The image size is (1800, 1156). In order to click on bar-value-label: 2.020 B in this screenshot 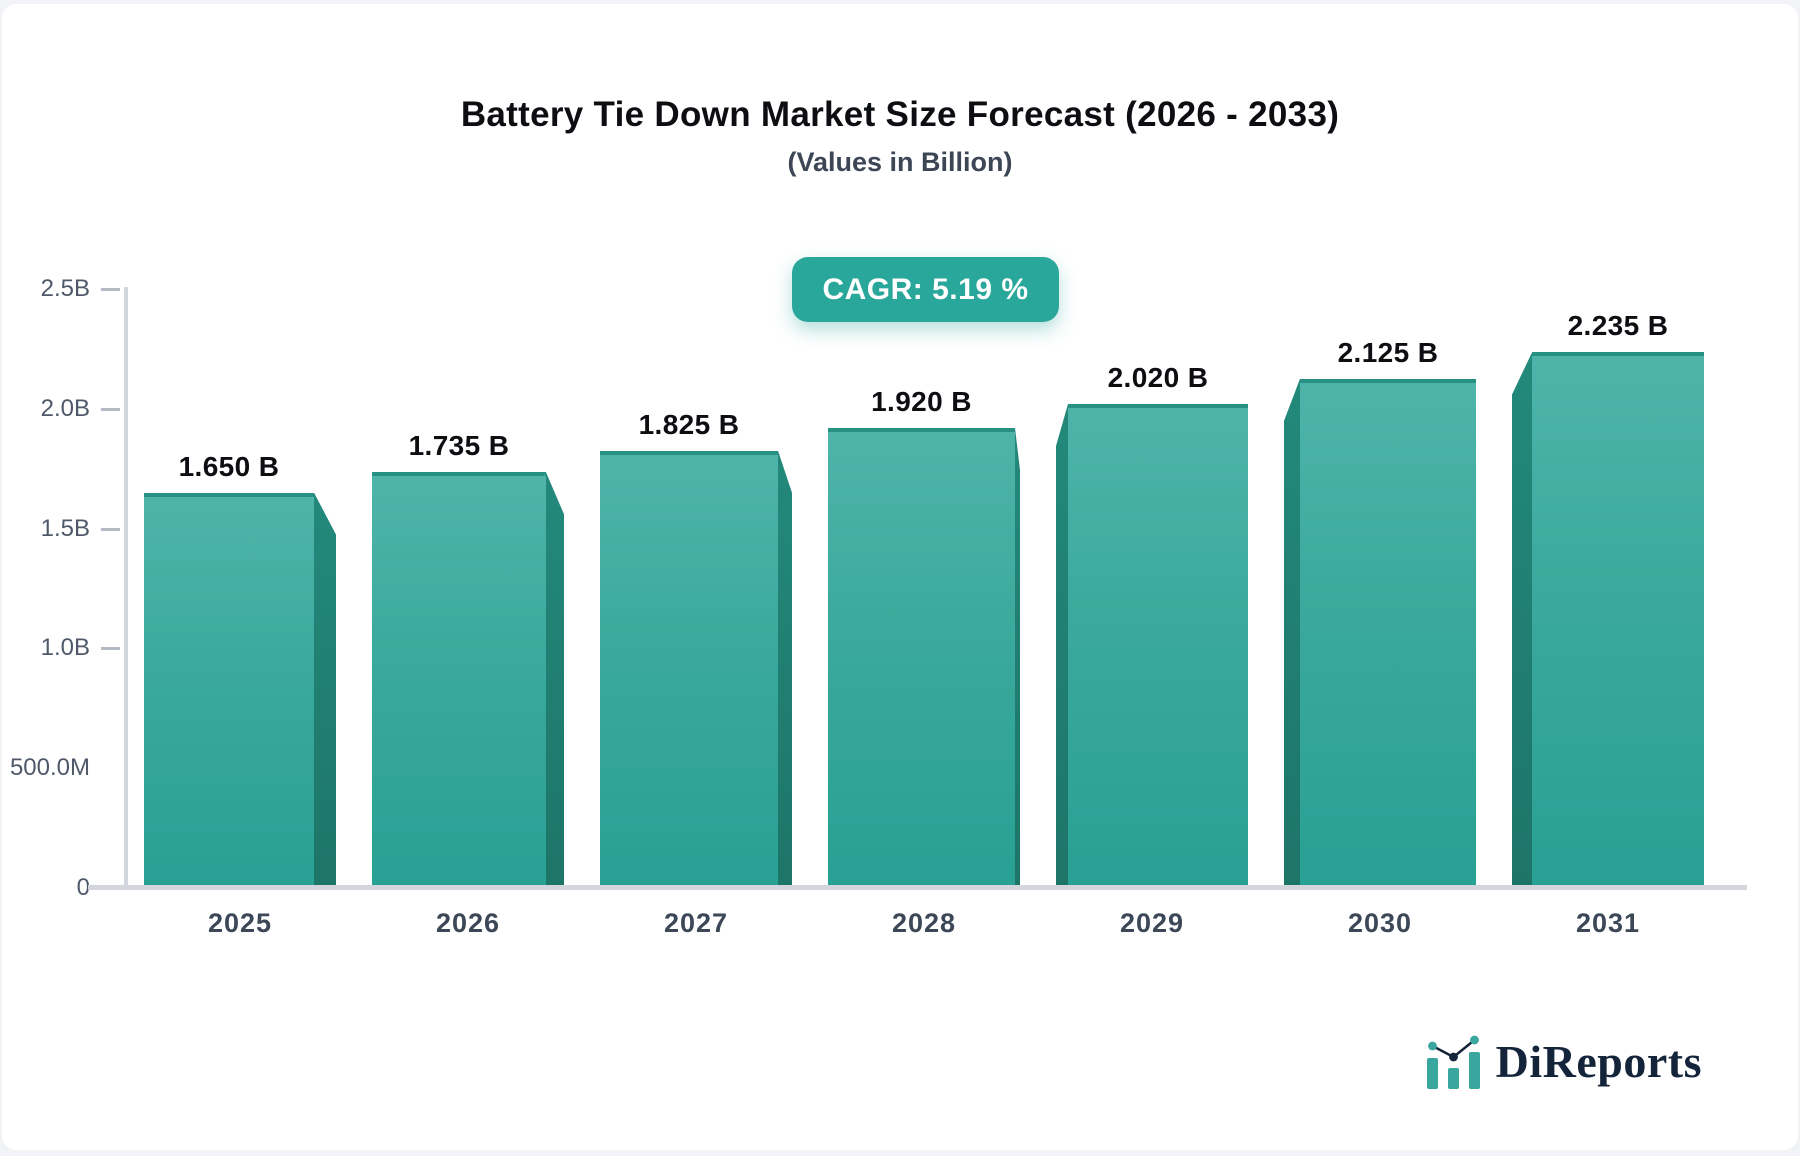, I will do `click(1158, 377)`.